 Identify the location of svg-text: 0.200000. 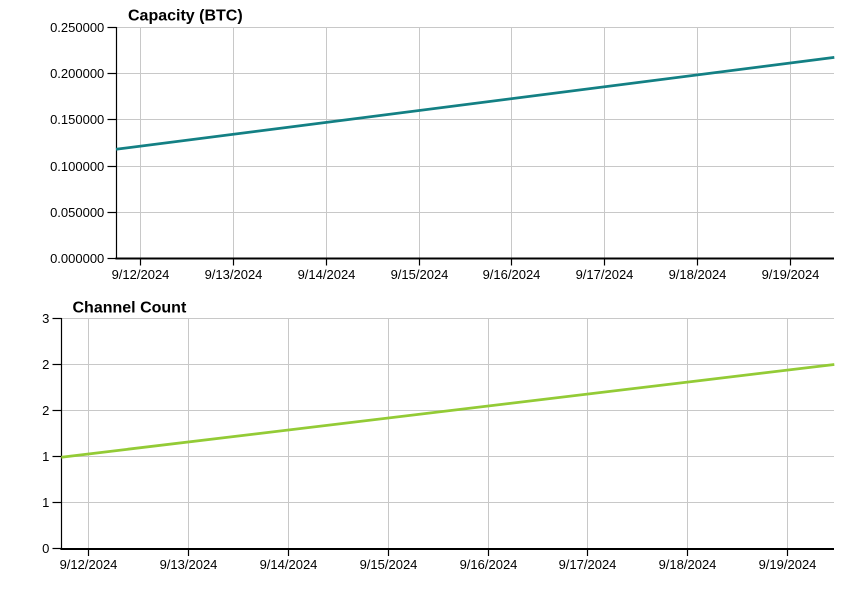
(77, 73).